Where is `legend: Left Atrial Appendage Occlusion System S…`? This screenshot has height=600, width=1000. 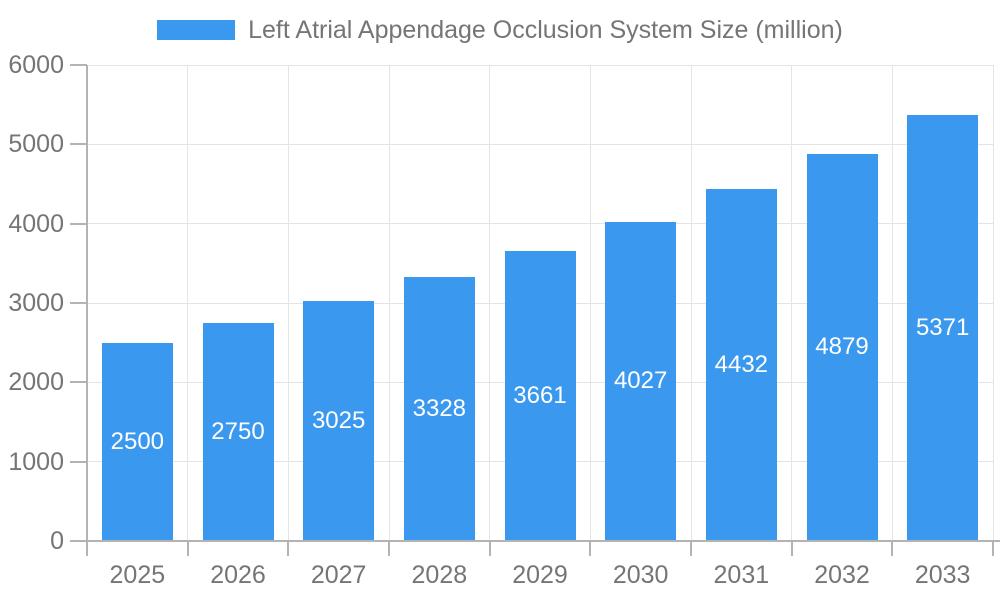
legend: Left Atrial Appendage Occlusion System S… is located at coordinates (500, 30).